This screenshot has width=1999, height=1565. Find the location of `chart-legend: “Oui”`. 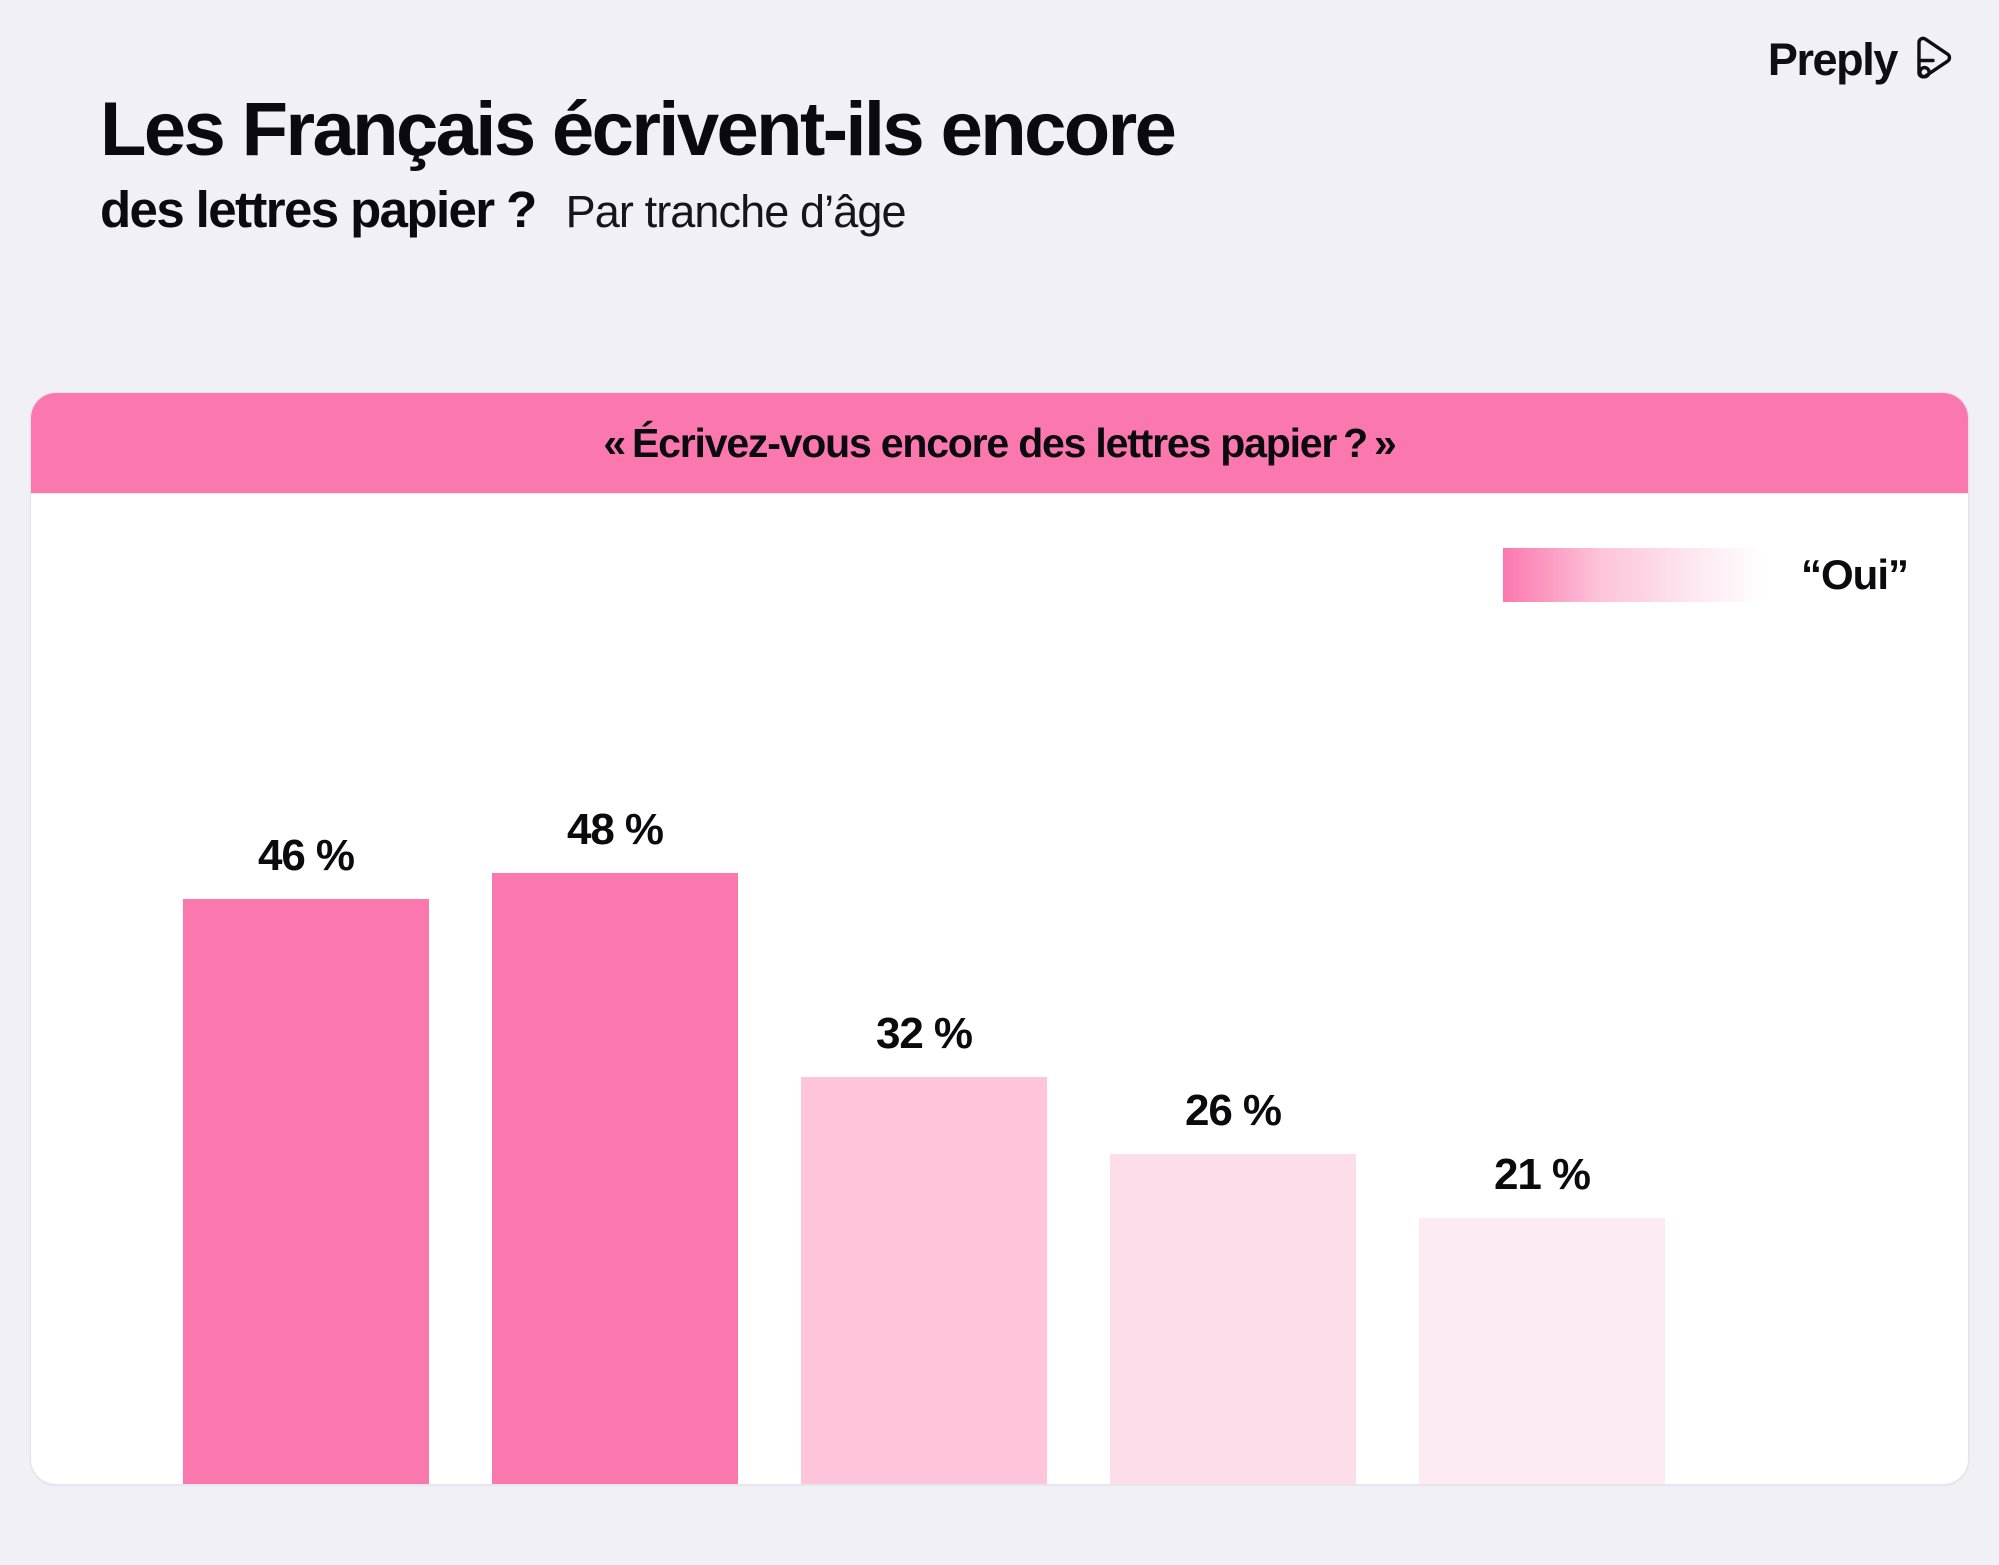

chart-legend: “Oui” is located at coordinates (1706, 575).